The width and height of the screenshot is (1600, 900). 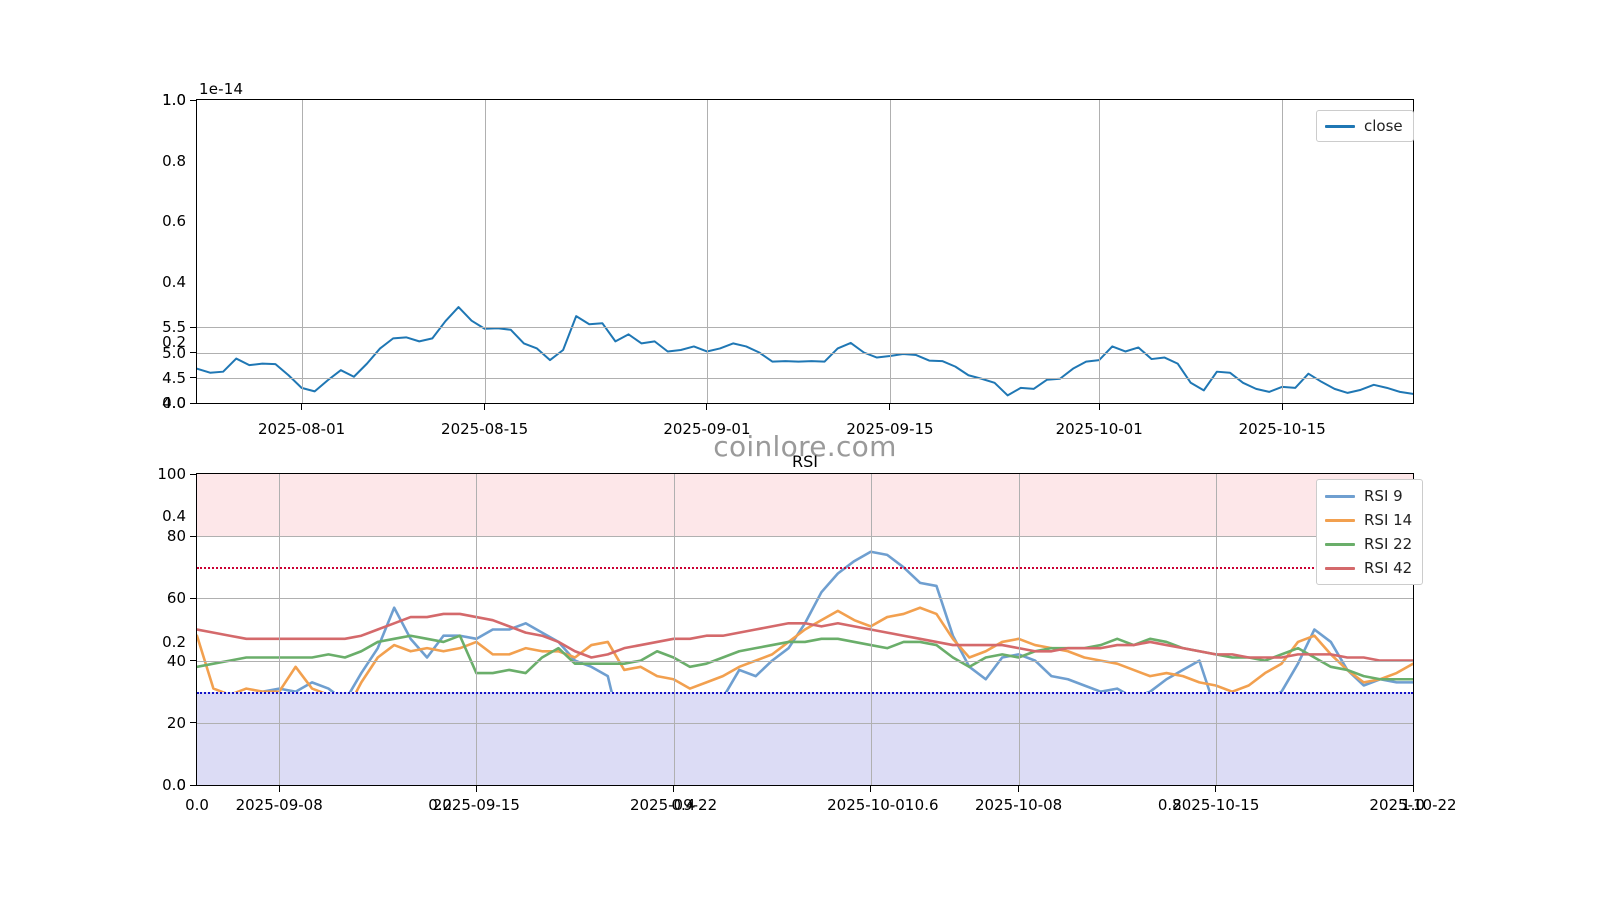 I want to click on rsi-y-tick-label-secondary: 0.4, so click(x=174, y=515).